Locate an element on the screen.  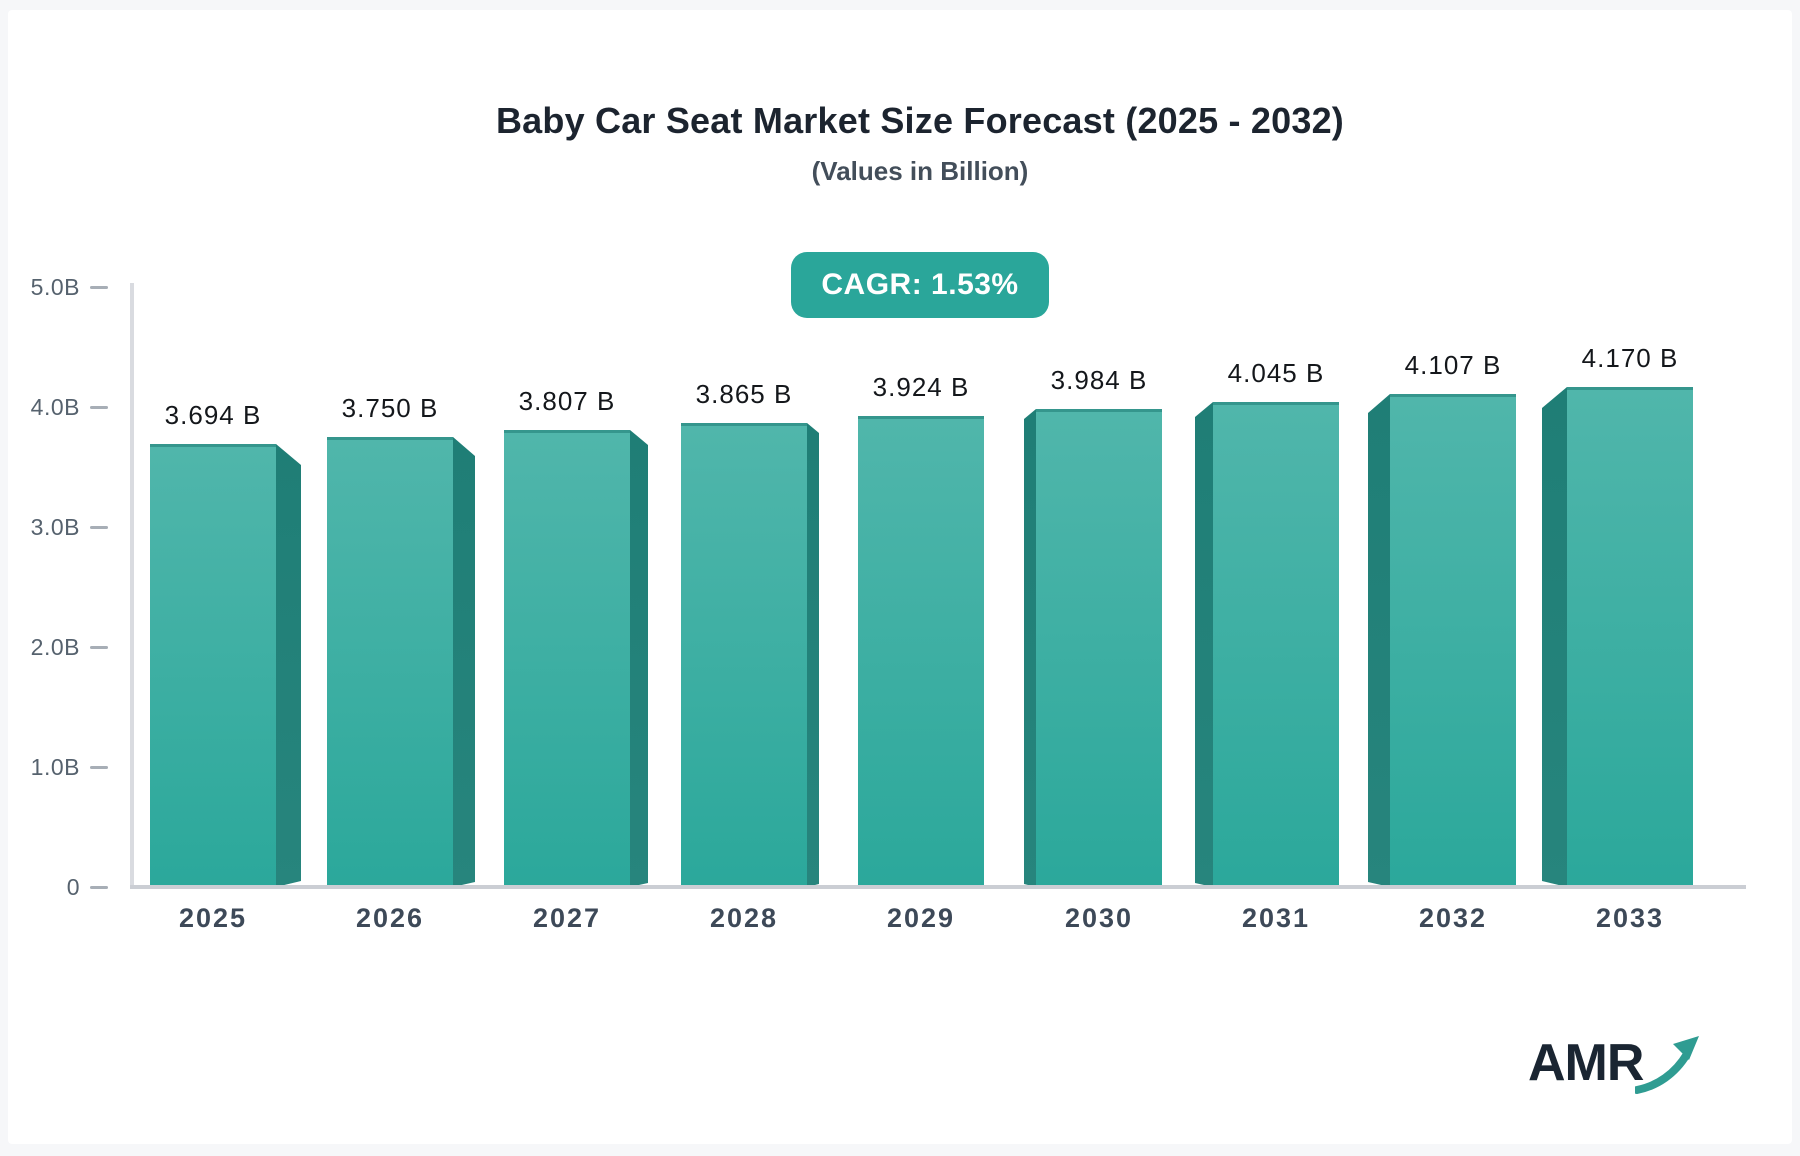
bar-value-label: 3.865 B is located at coordinates (744, 394).